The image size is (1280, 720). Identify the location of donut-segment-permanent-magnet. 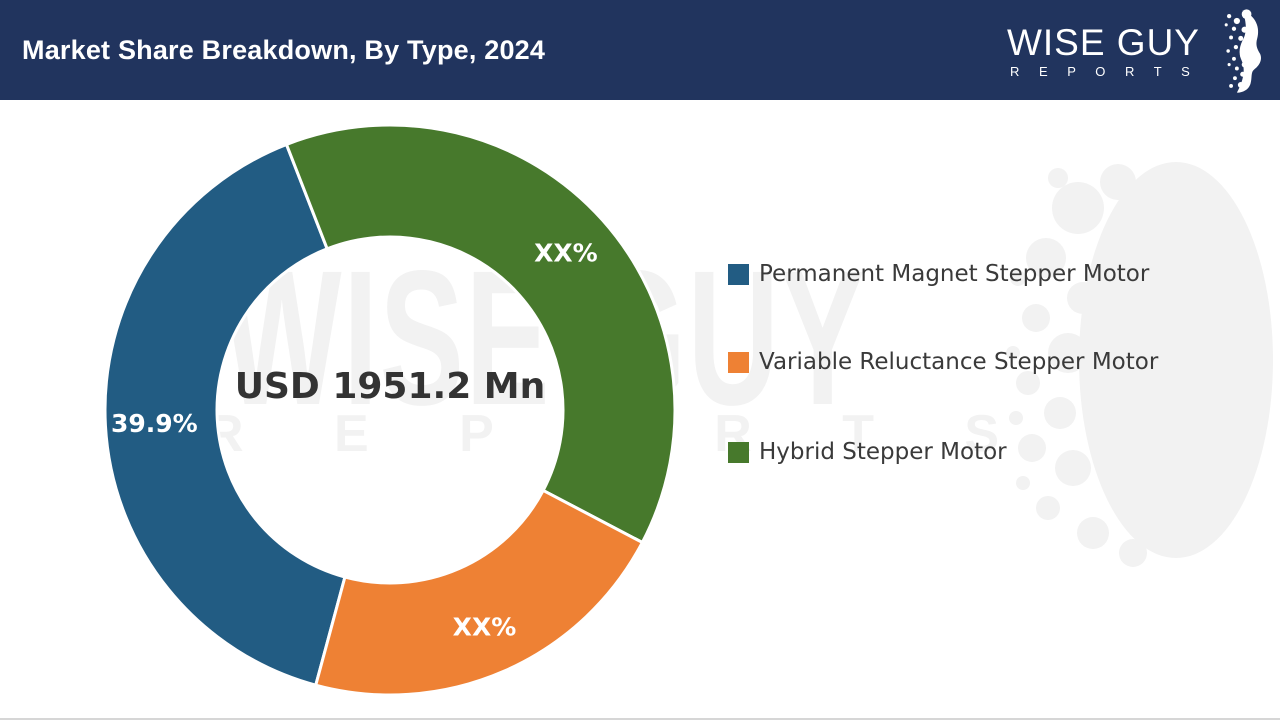
(225, 414).